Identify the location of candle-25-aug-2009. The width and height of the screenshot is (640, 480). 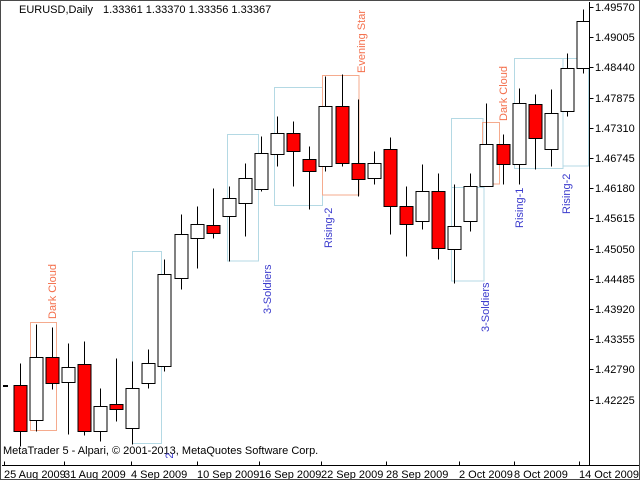
(20, 405).